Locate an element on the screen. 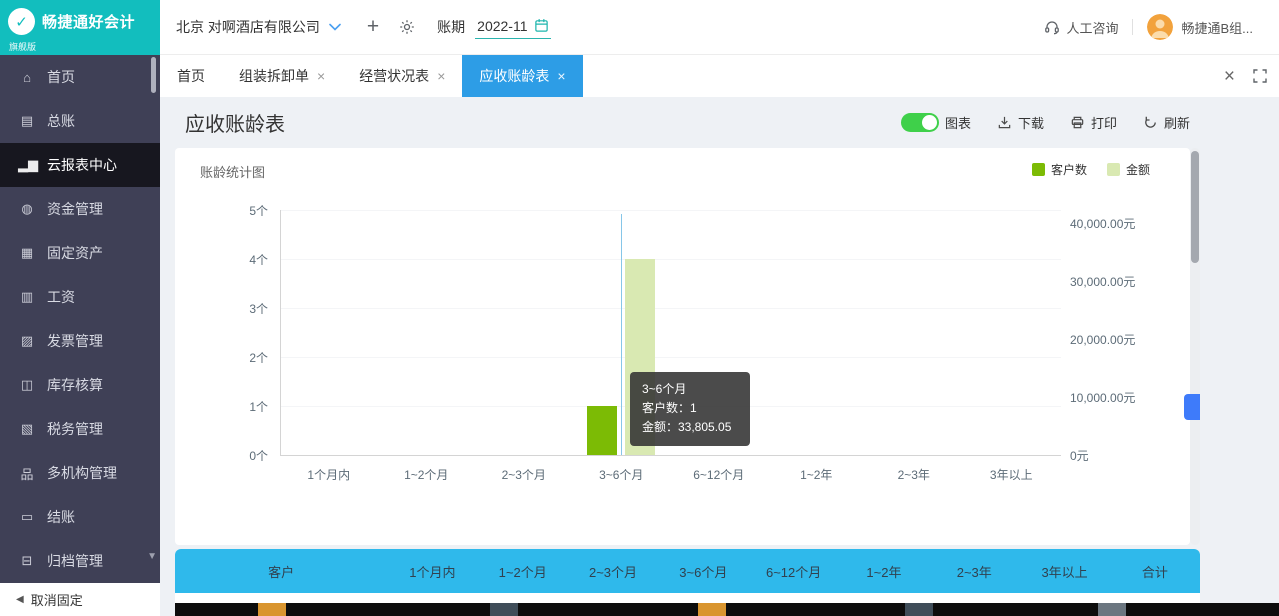 The width and height of the screenshot is (1279, 616). print-icon is located at coordinates (1077, 122).